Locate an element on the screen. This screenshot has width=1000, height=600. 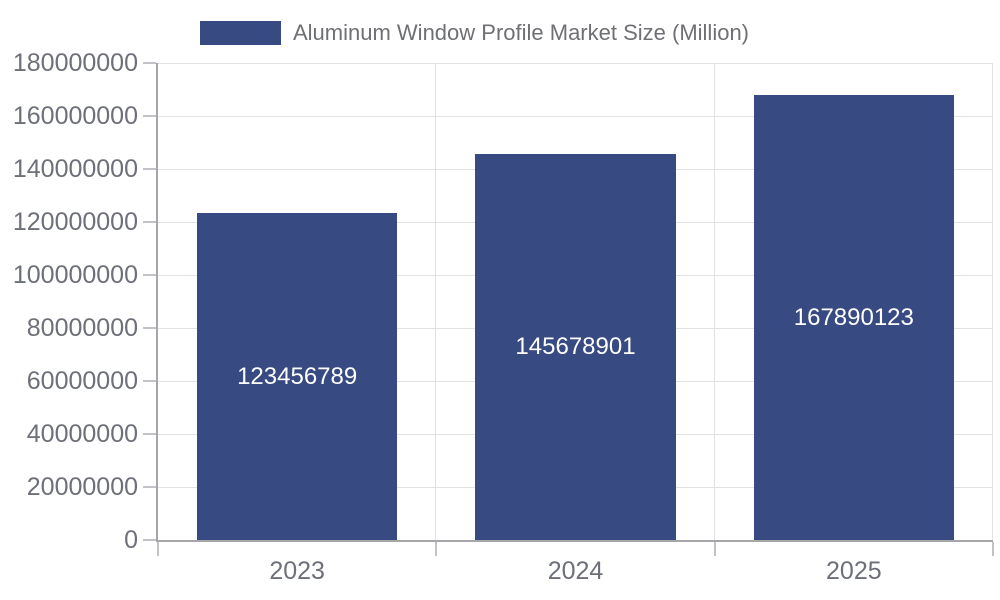
legend-swatch is located at coordinates (240, 33).